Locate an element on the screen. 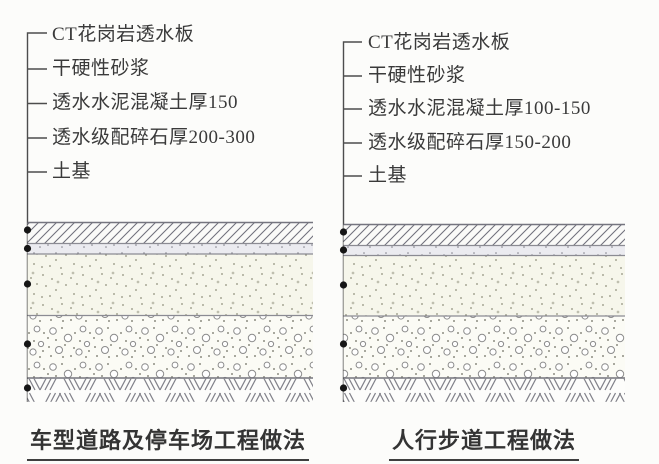  right-diagram-caption: 人行步道工程做法 is located at coordinates (484, 442).